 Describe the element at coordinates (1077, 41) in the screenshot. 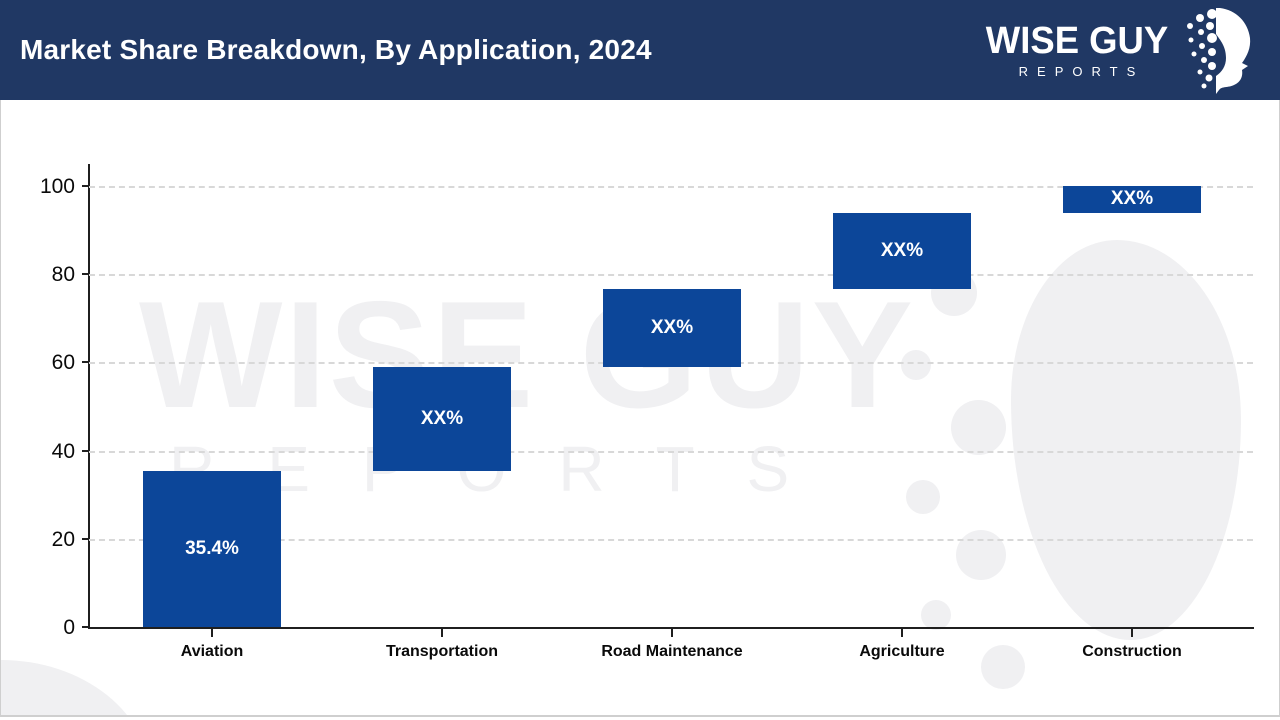

I see `logo-wordmark: WISE GUY` at that location.